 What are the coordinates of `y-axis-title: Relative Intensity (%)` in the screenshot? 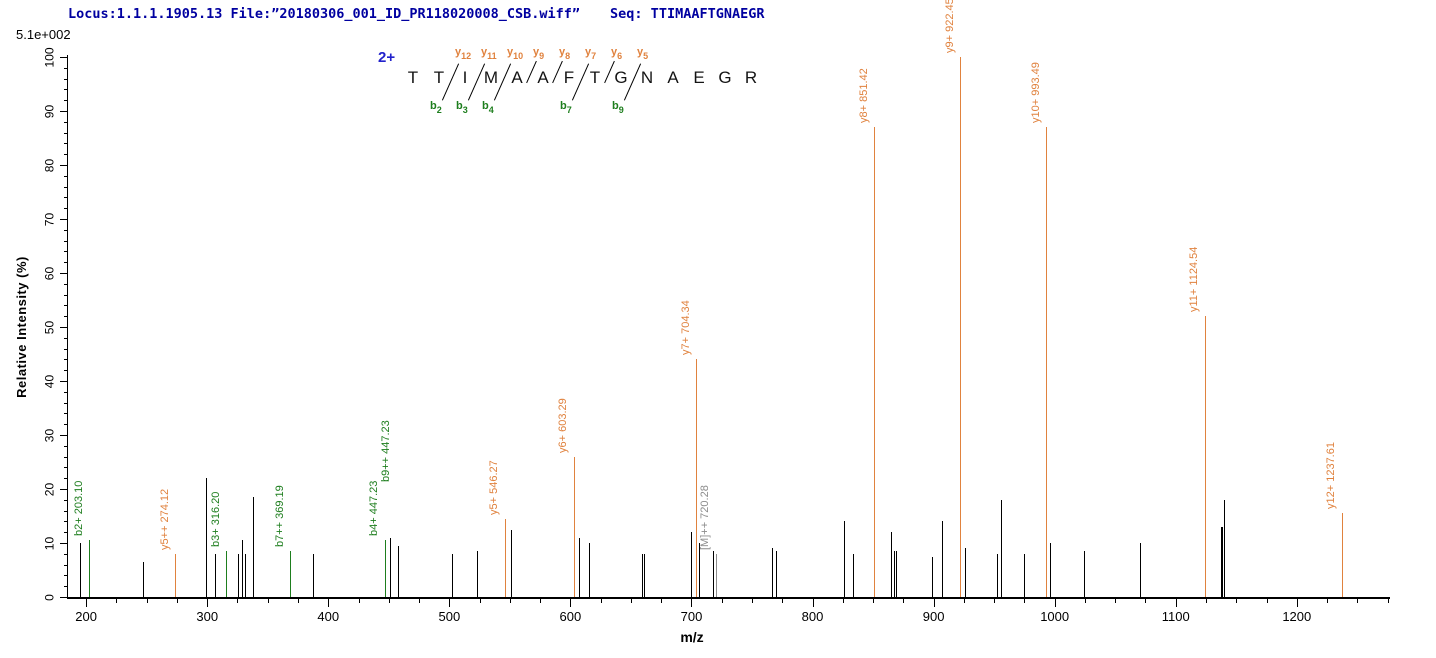 It's located at (21, 327).